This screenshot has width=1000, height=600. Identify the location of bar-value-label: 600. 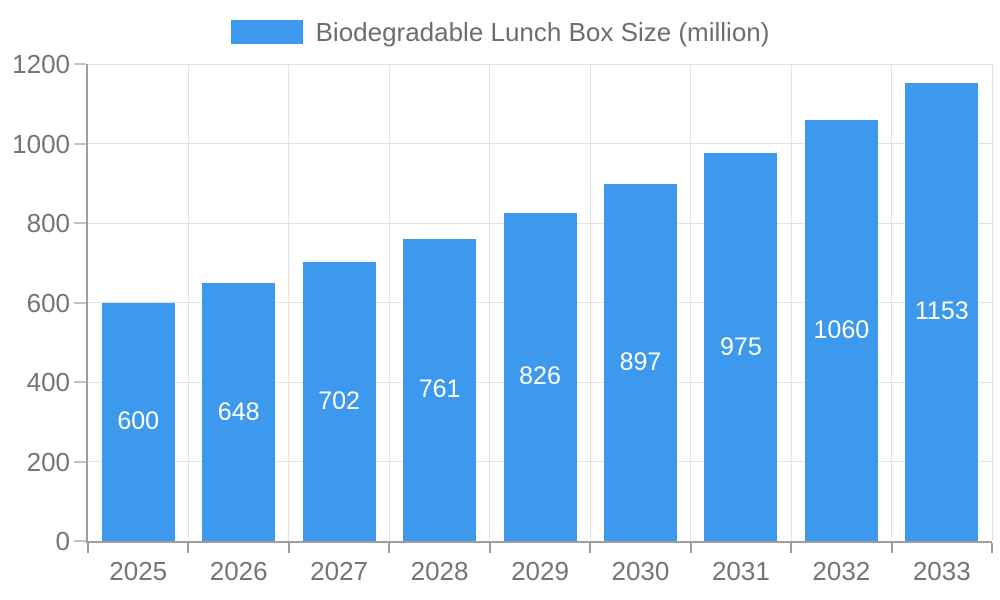
(138, 421).